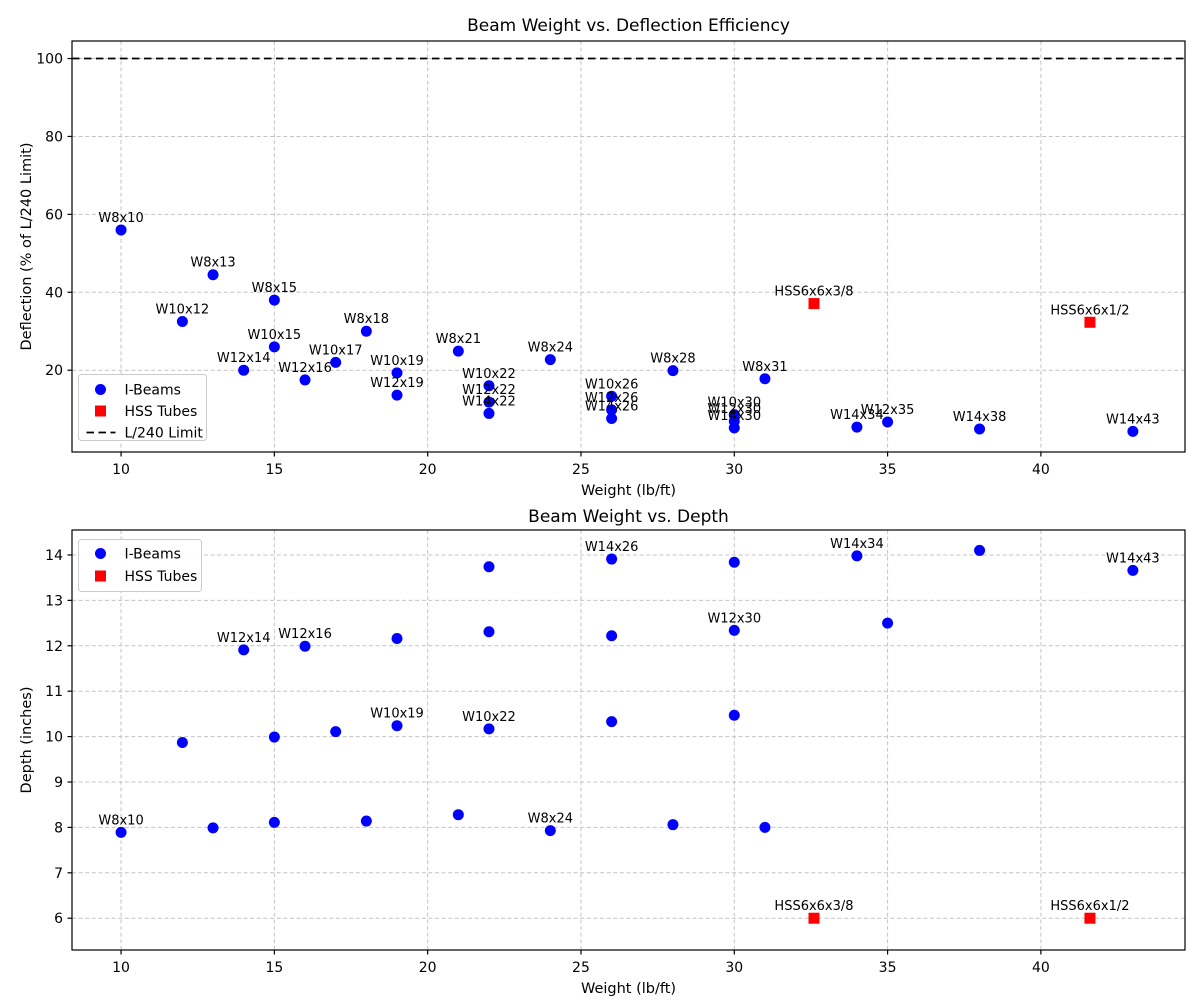  What do you see at coordinates (27, 740) in the screenshot?
I see `depth-y-axis-label: Depth (inches)` at bounding box center [27, 740].